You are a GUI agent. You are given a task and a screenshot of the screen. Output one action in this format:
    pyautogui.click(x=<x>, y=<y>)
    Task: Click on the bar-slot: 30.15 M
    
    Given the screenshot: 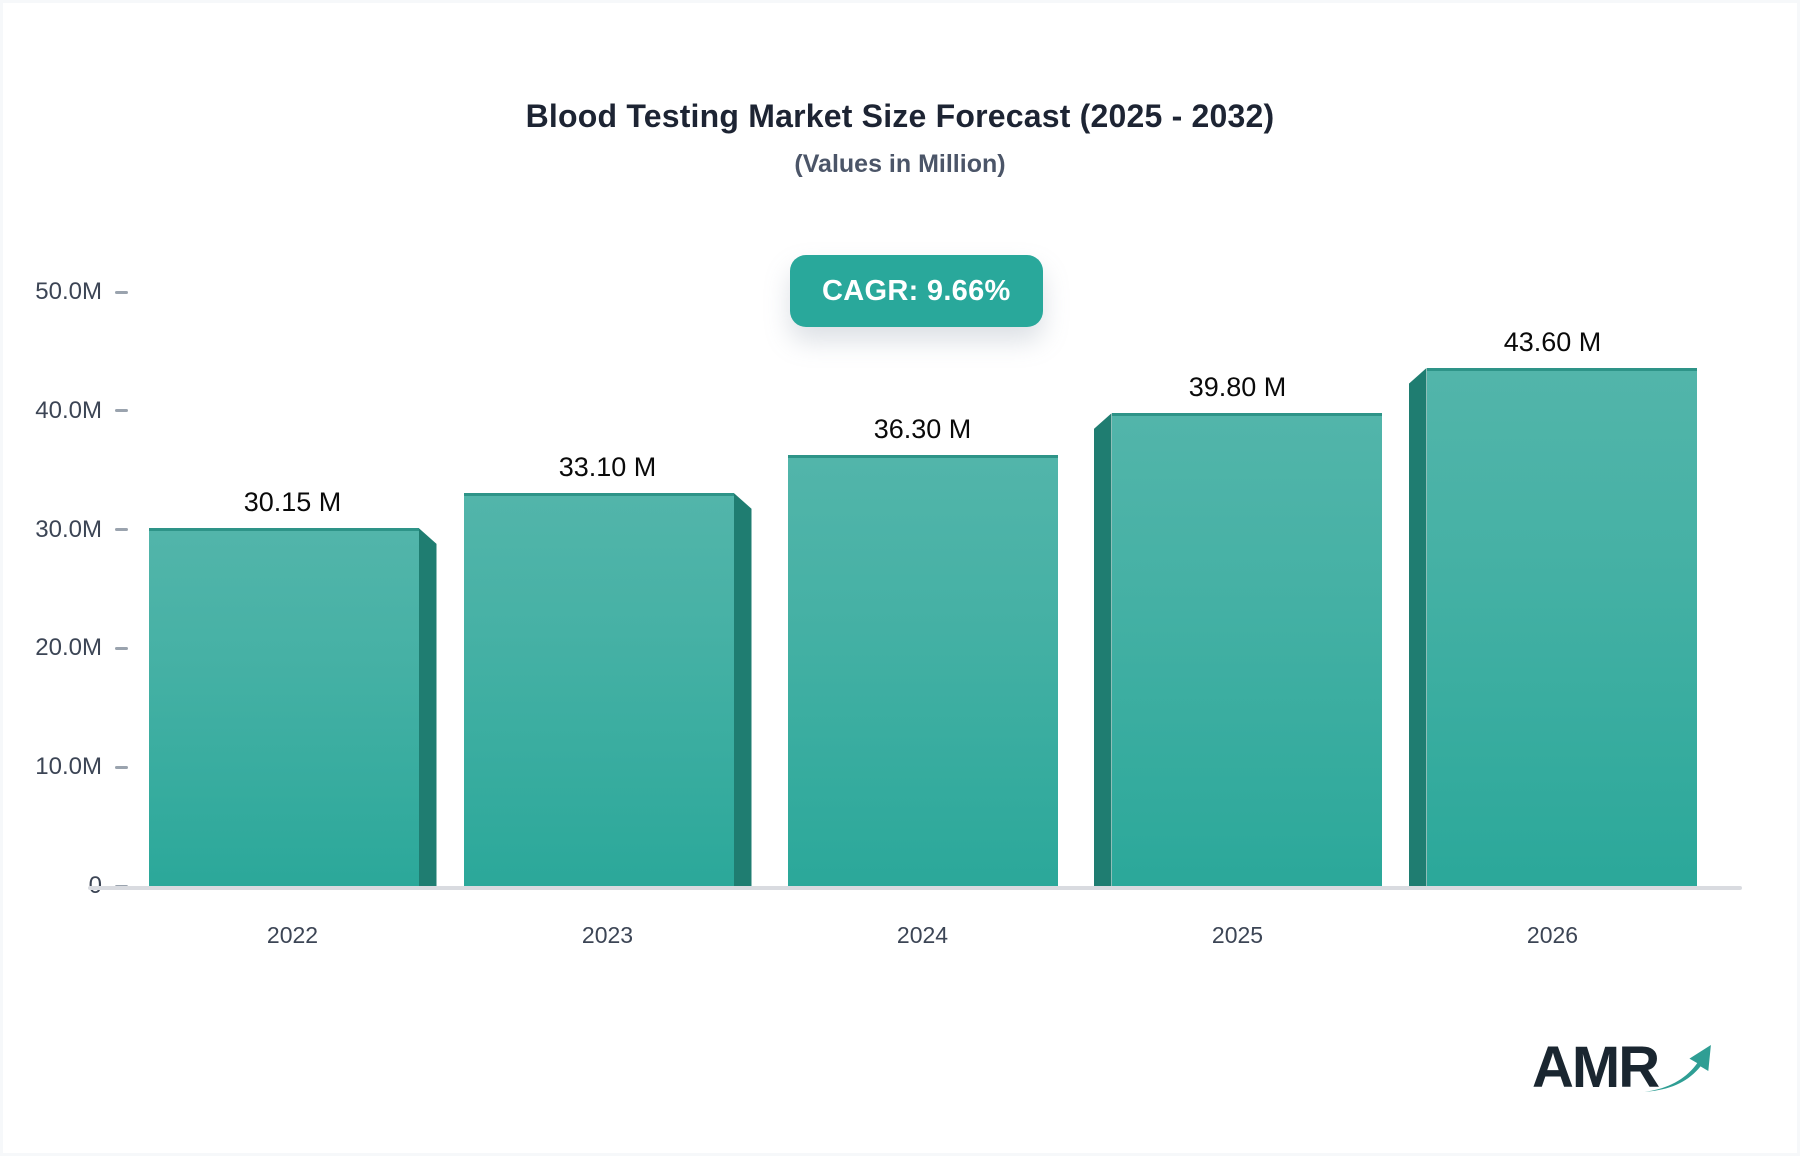 What is the action you would take?
    pyautogui.click(x=292, y=589)
    